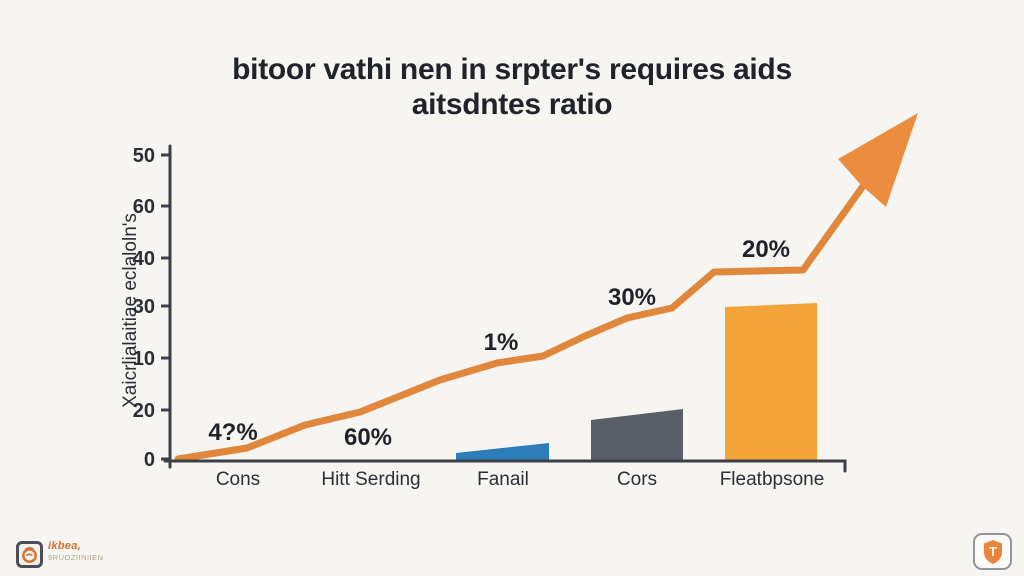 The height and width of the screenshot is (576, 1024). Describe the element at coordinates (144, 207) in the screenshot. I see `y-tick-label: 60` at that location.